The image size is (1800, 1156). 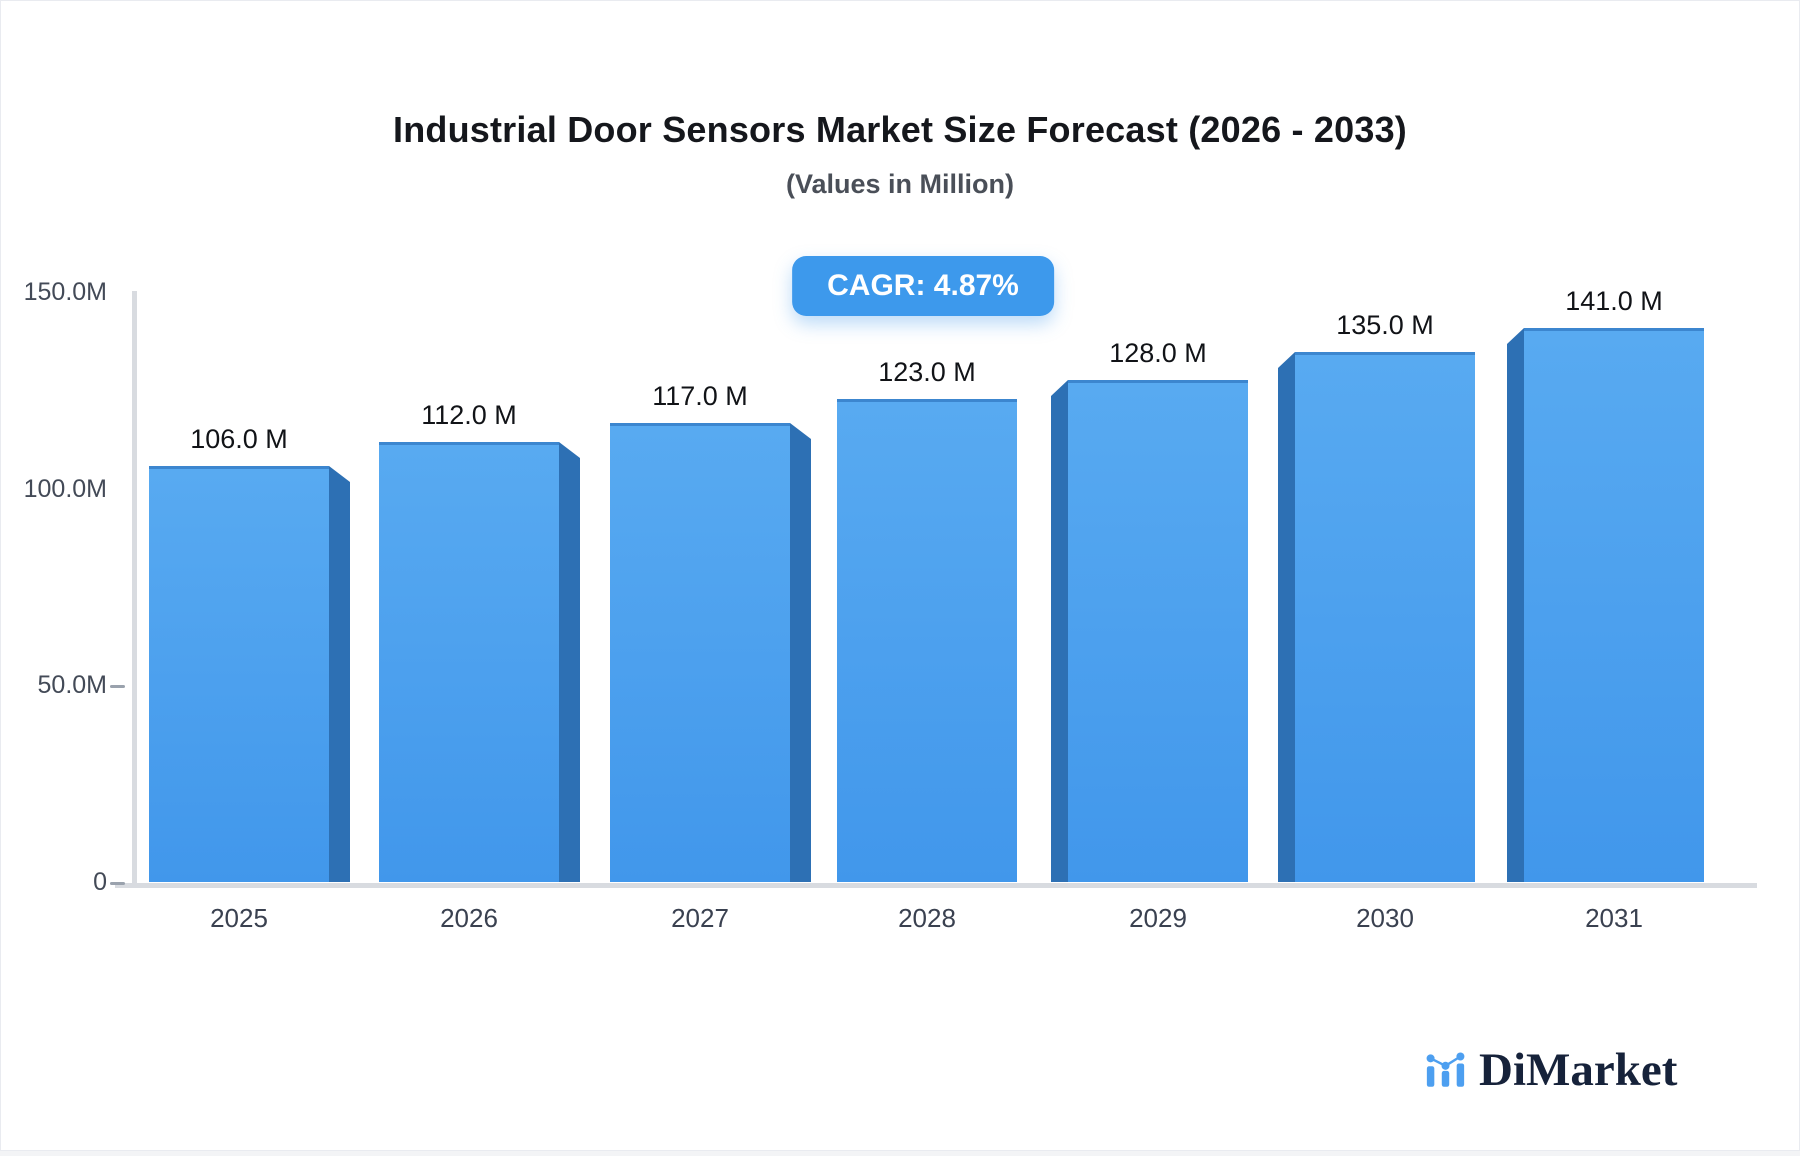 I want to click on dimarket-logo: DiMarket, so click(x=1551, y=1070).